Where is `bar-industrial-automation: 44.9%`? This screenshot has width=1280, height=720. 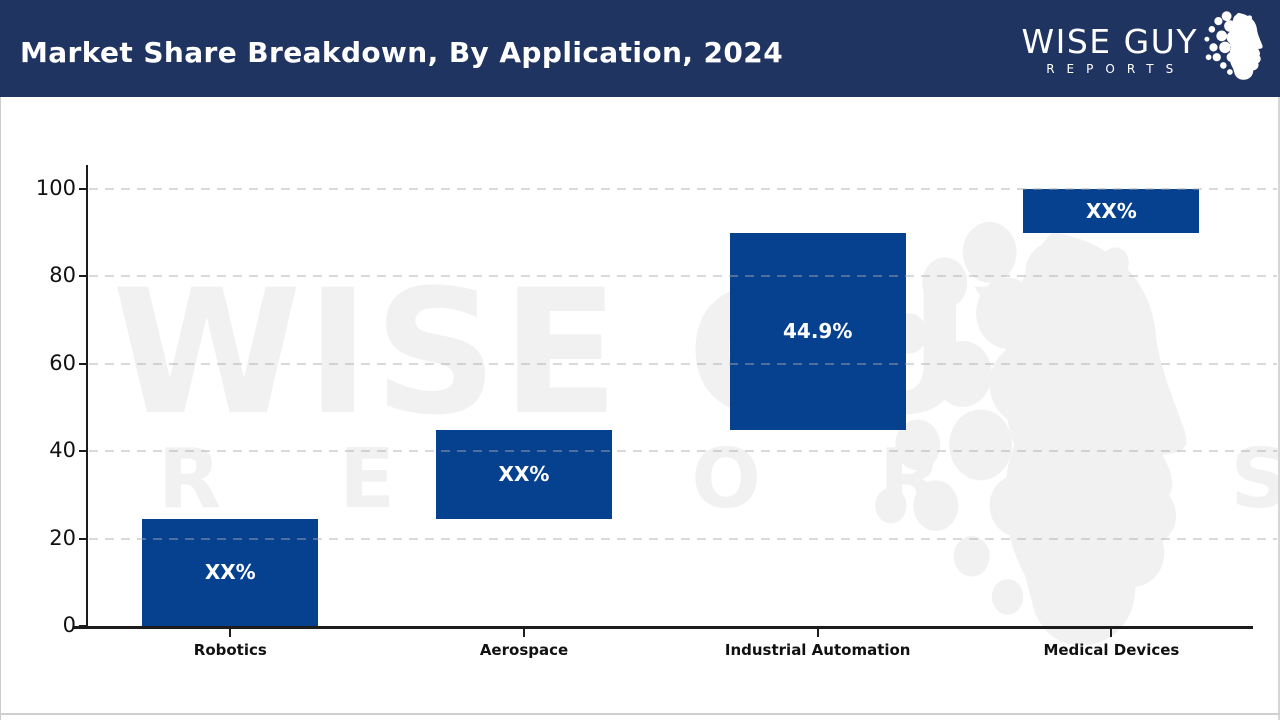 bar-industrial-automation: 44.9% is located at coordinates (817, 331).